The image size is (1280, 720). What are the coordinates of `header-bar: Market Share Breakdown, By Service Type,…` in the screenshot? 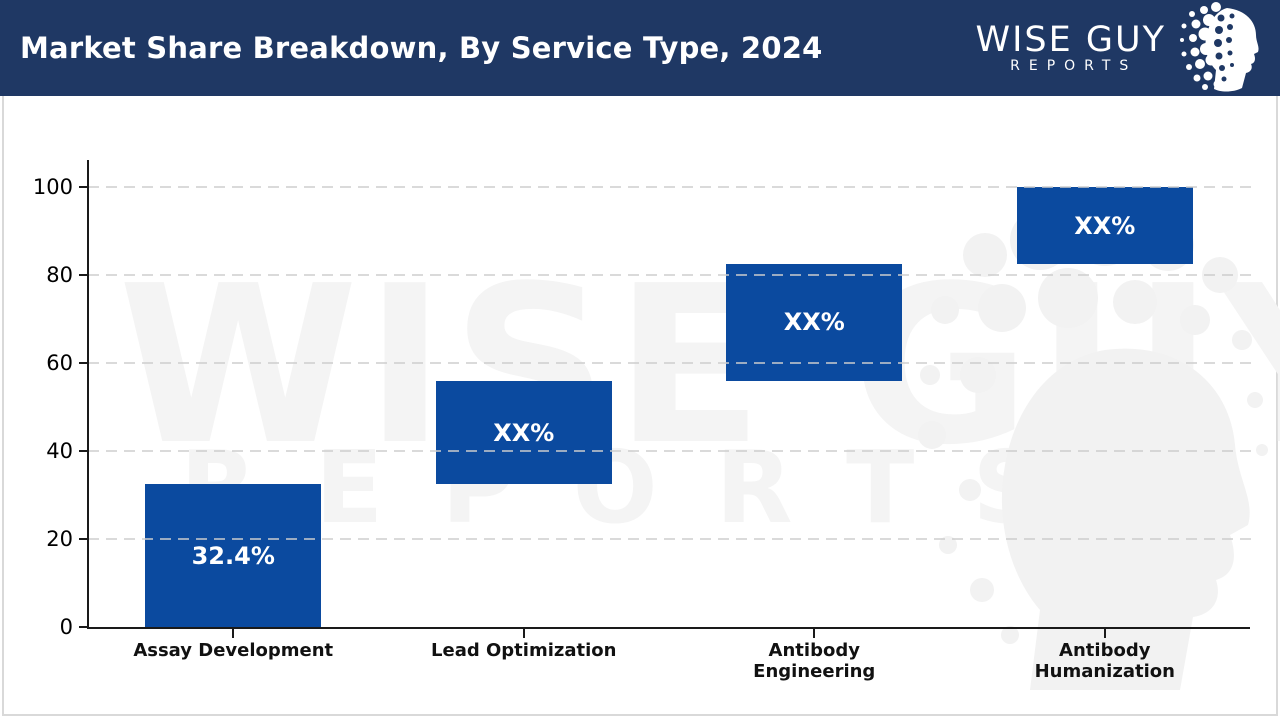 It's located at (640, 48).